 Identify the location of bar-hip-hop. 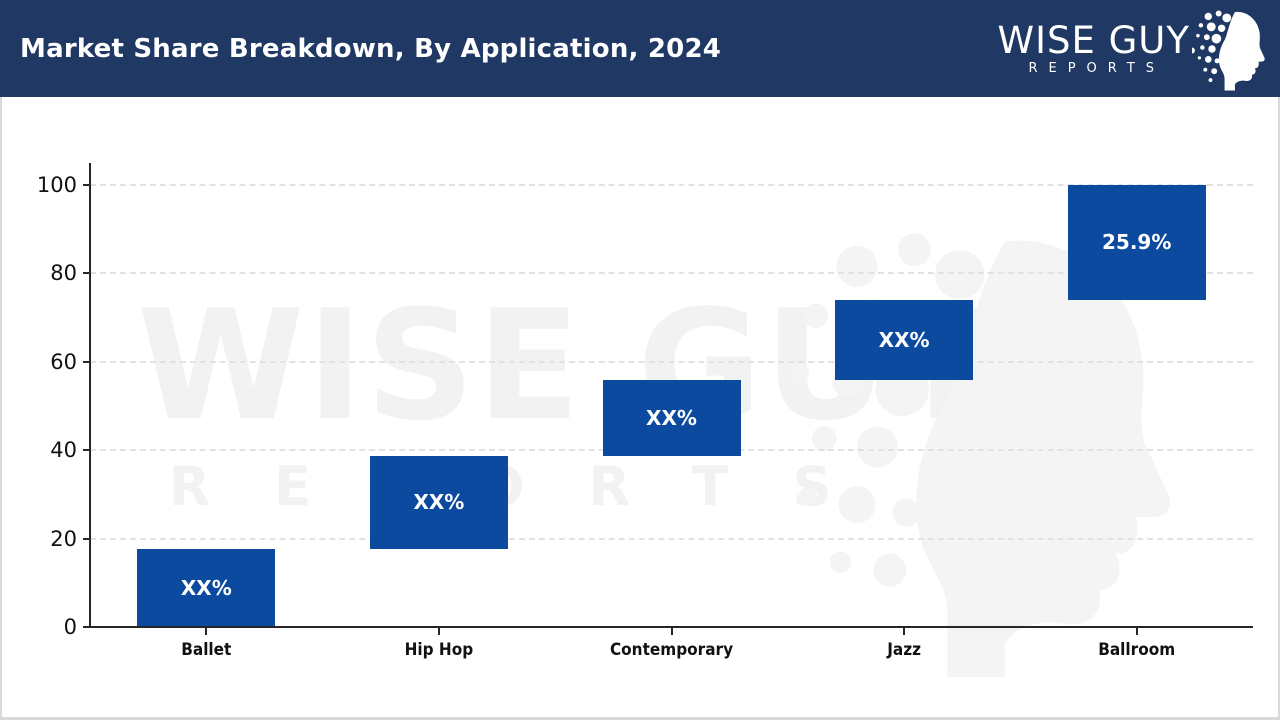
(438, 502).